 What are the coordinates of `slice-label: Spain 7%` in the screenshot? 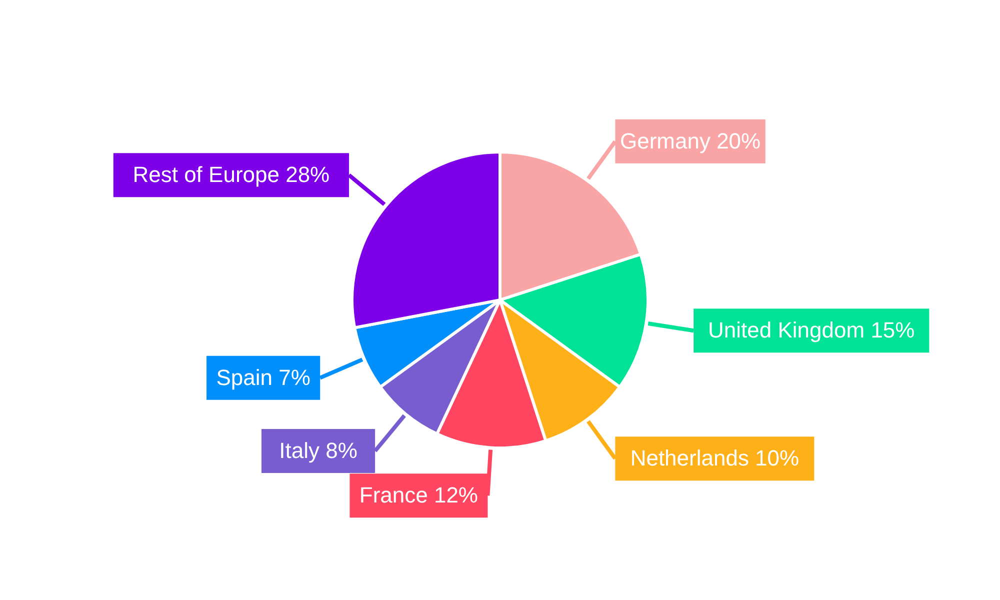 It's located at (263, 377).